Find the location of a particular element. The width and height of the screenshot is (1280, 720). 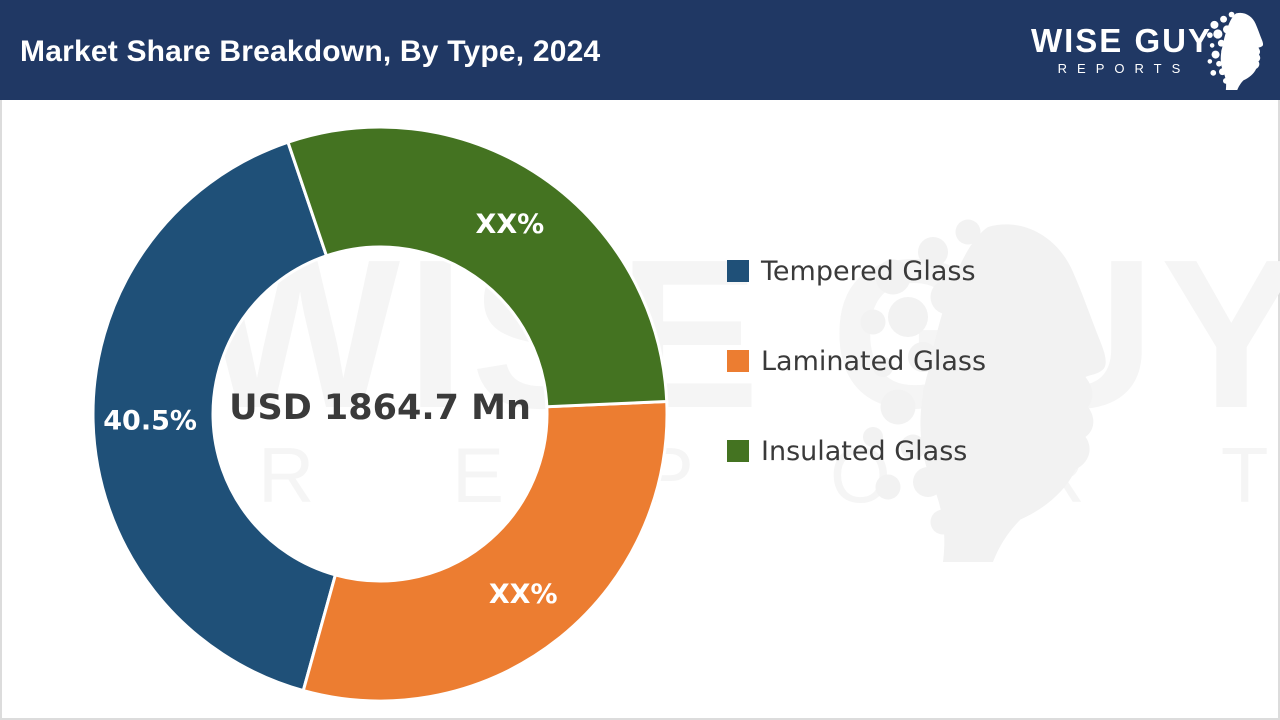

slice-label-laminated-glass: XX% is located at coordinates (523, 594).